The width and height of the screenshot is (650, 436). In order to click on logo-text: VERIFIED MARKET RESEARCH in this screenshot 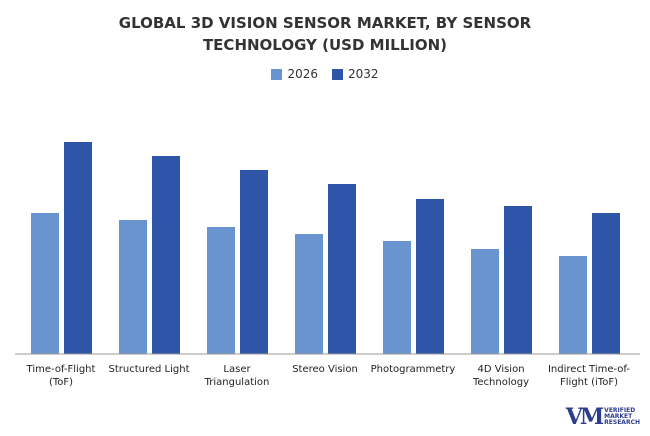, I will do `click(622, 416)`.